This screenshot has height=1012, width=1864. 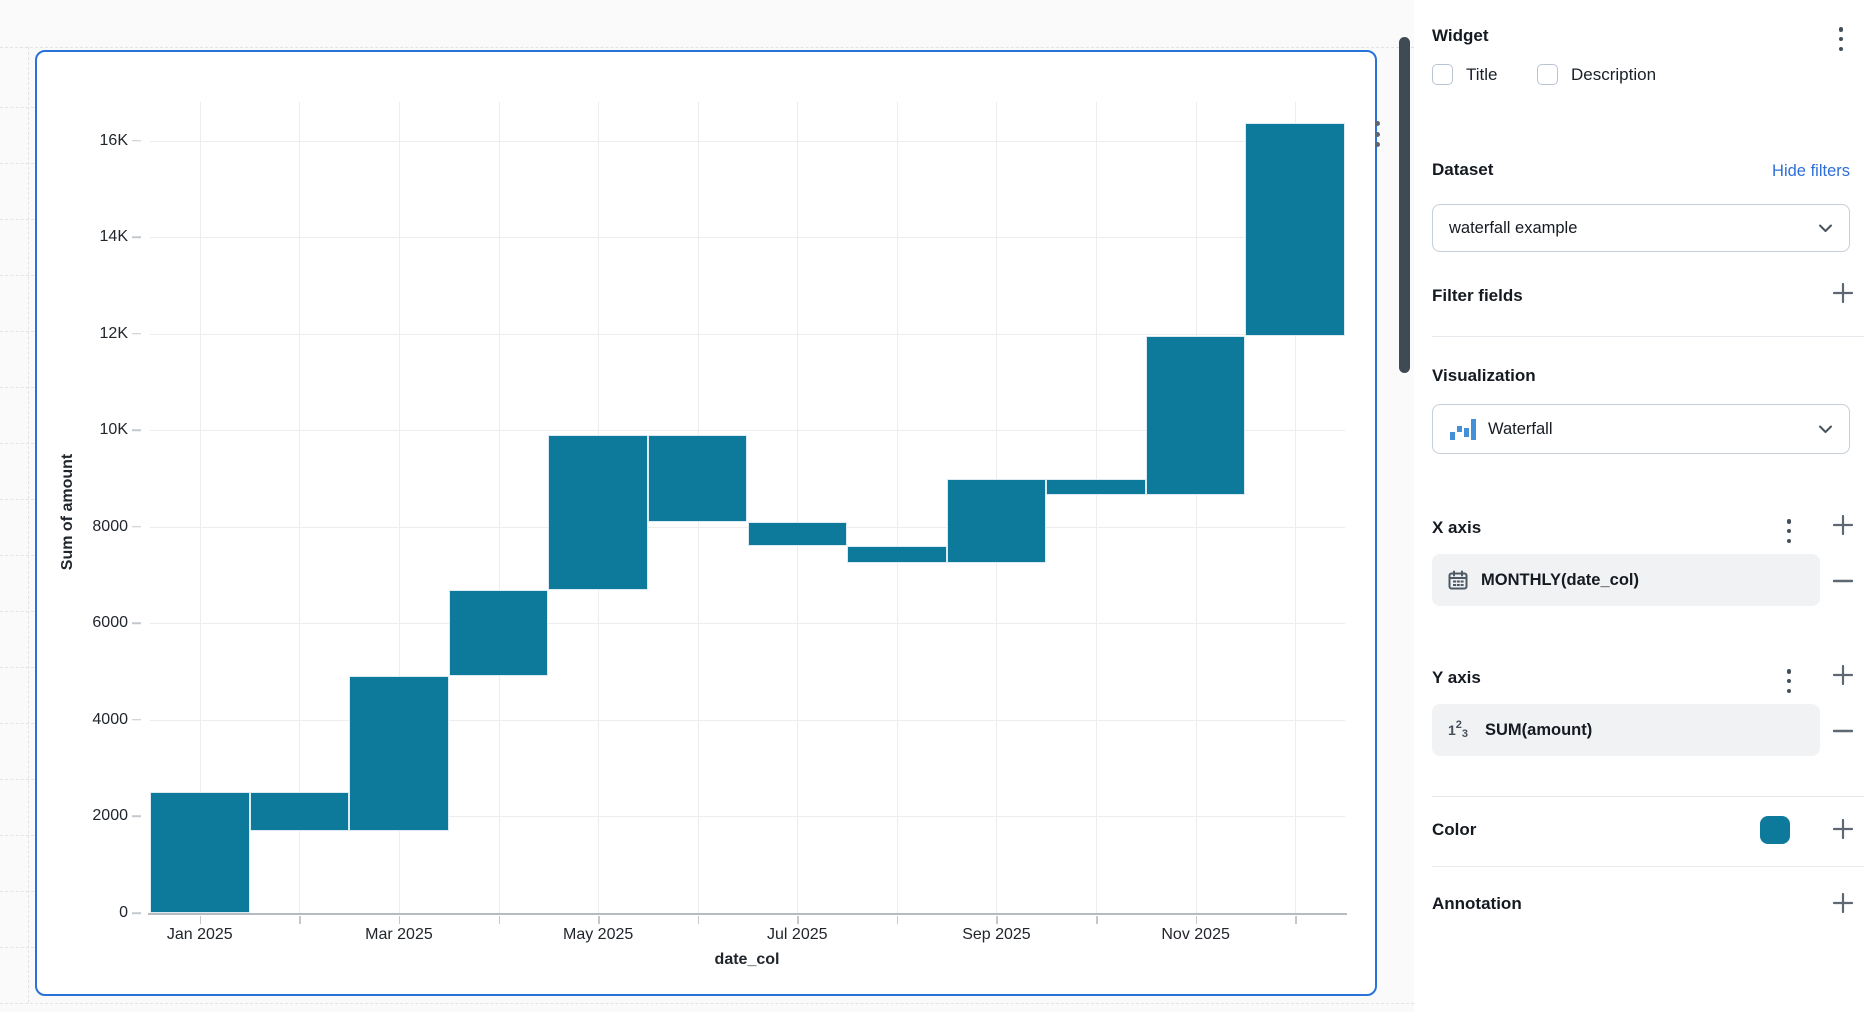 I want to click on description-checkbox-label: Description, so click(x=1614, y=74).